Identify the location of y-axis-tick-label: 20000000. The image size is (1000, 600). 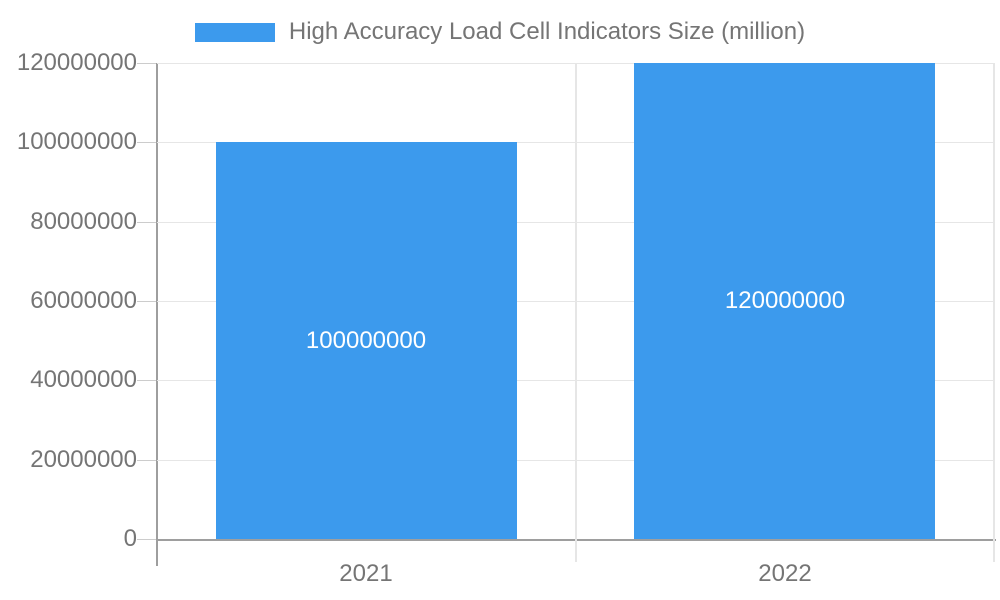
(83, 459).